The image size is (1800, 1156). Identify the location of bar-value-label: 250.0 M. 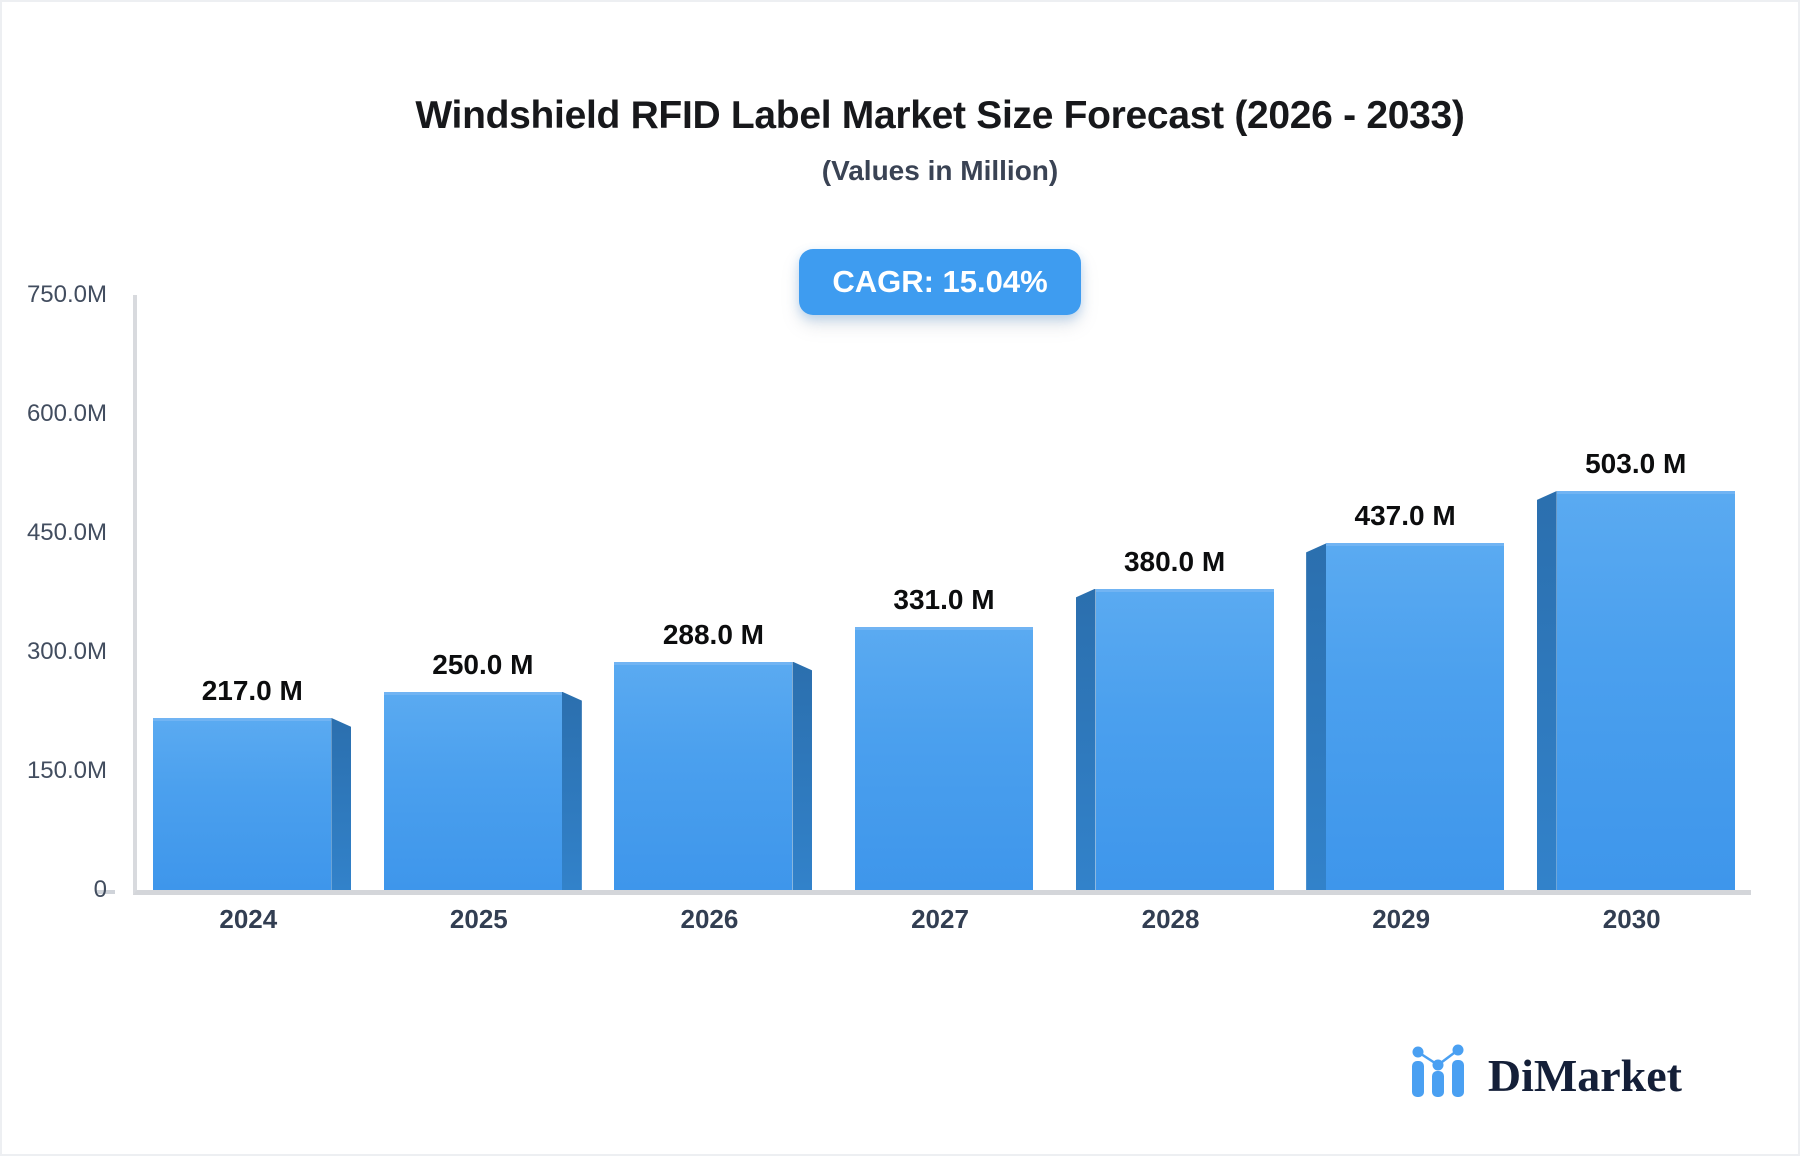
(483, 664).